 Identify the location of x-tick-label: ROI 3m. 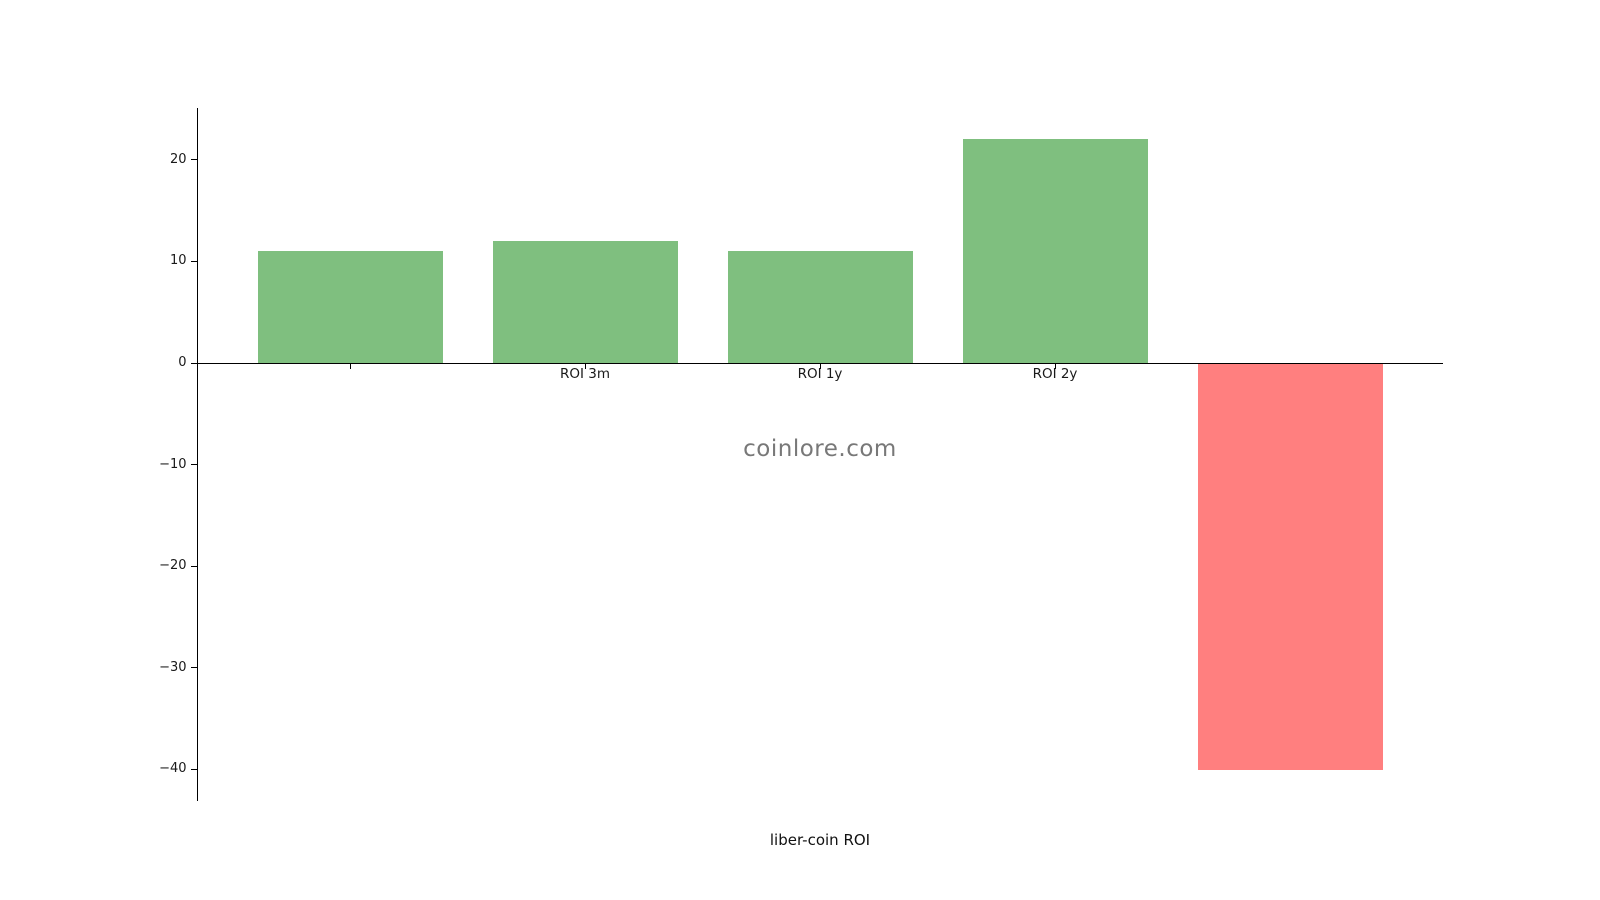
(585, 374).